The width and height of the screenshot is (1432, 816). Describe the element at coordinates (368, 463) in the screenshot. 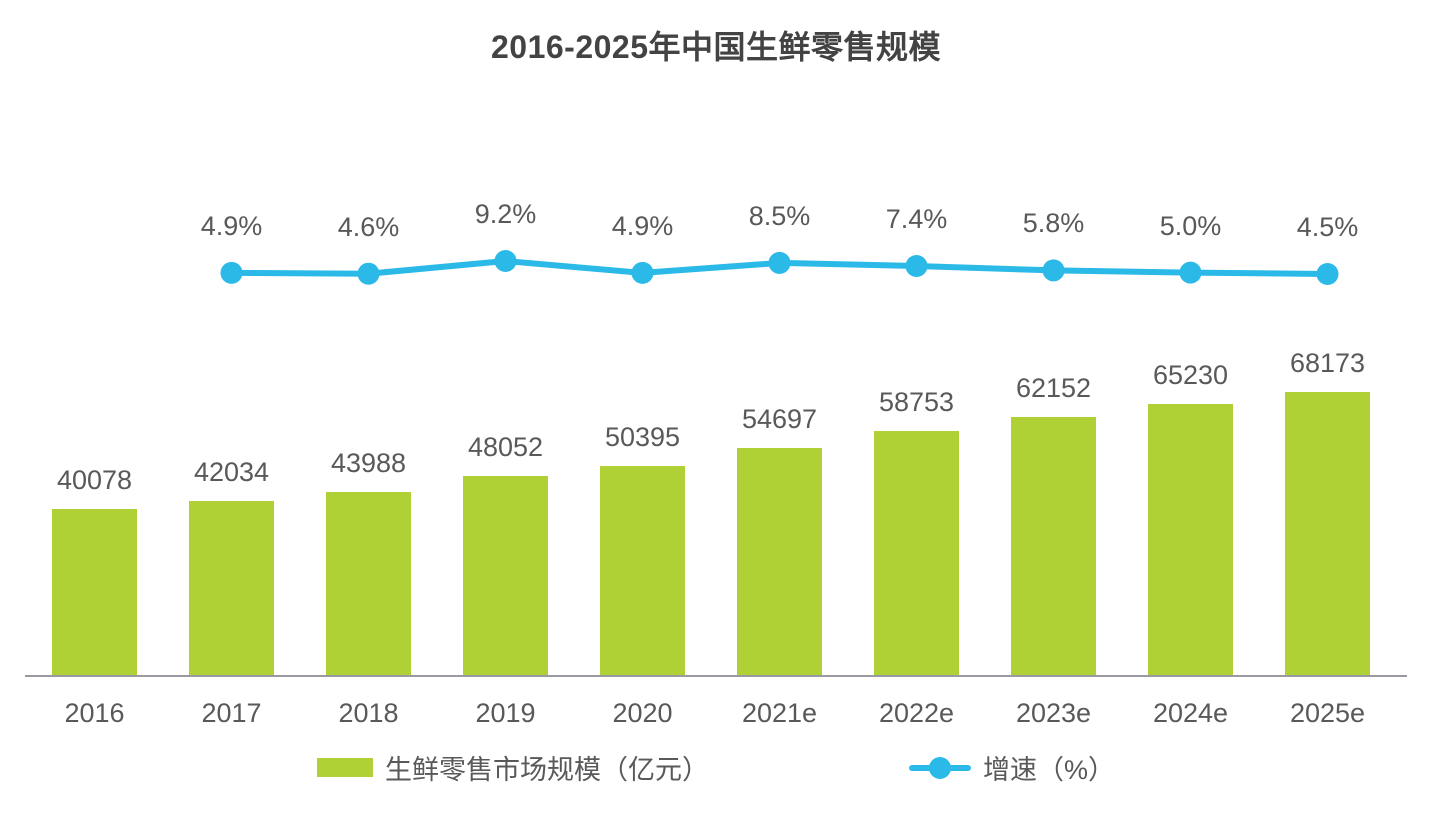

I see `bar-value-label-2018: 43988` at that location.